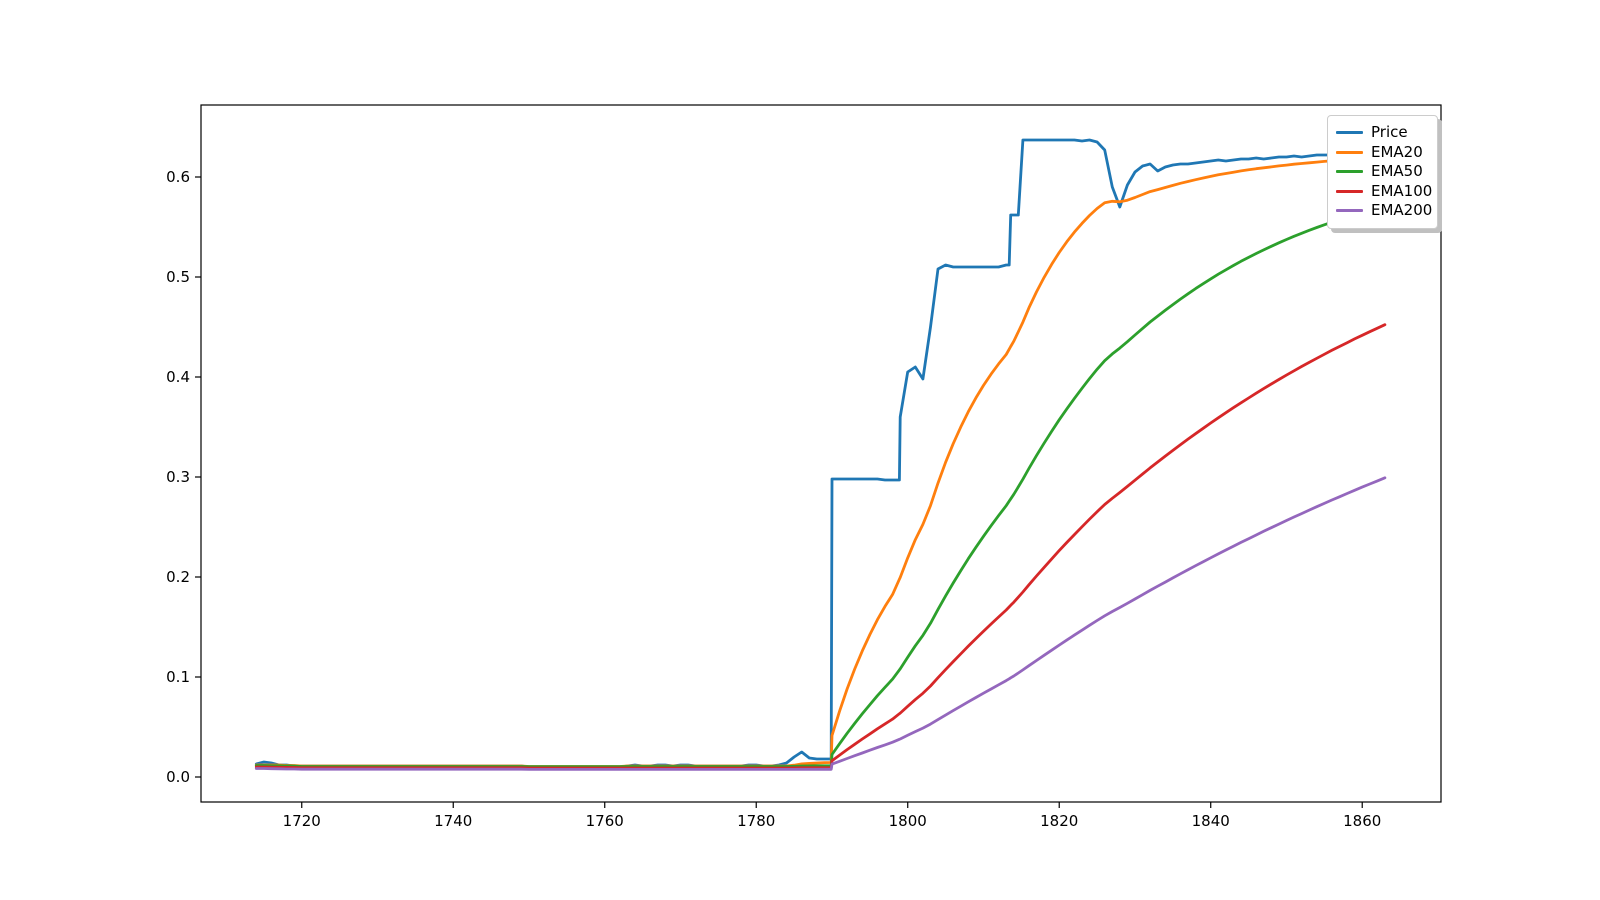 This screenshot has height=900, width=1600. I want to click on y-tick-label: 0.1, so click(178, 677).